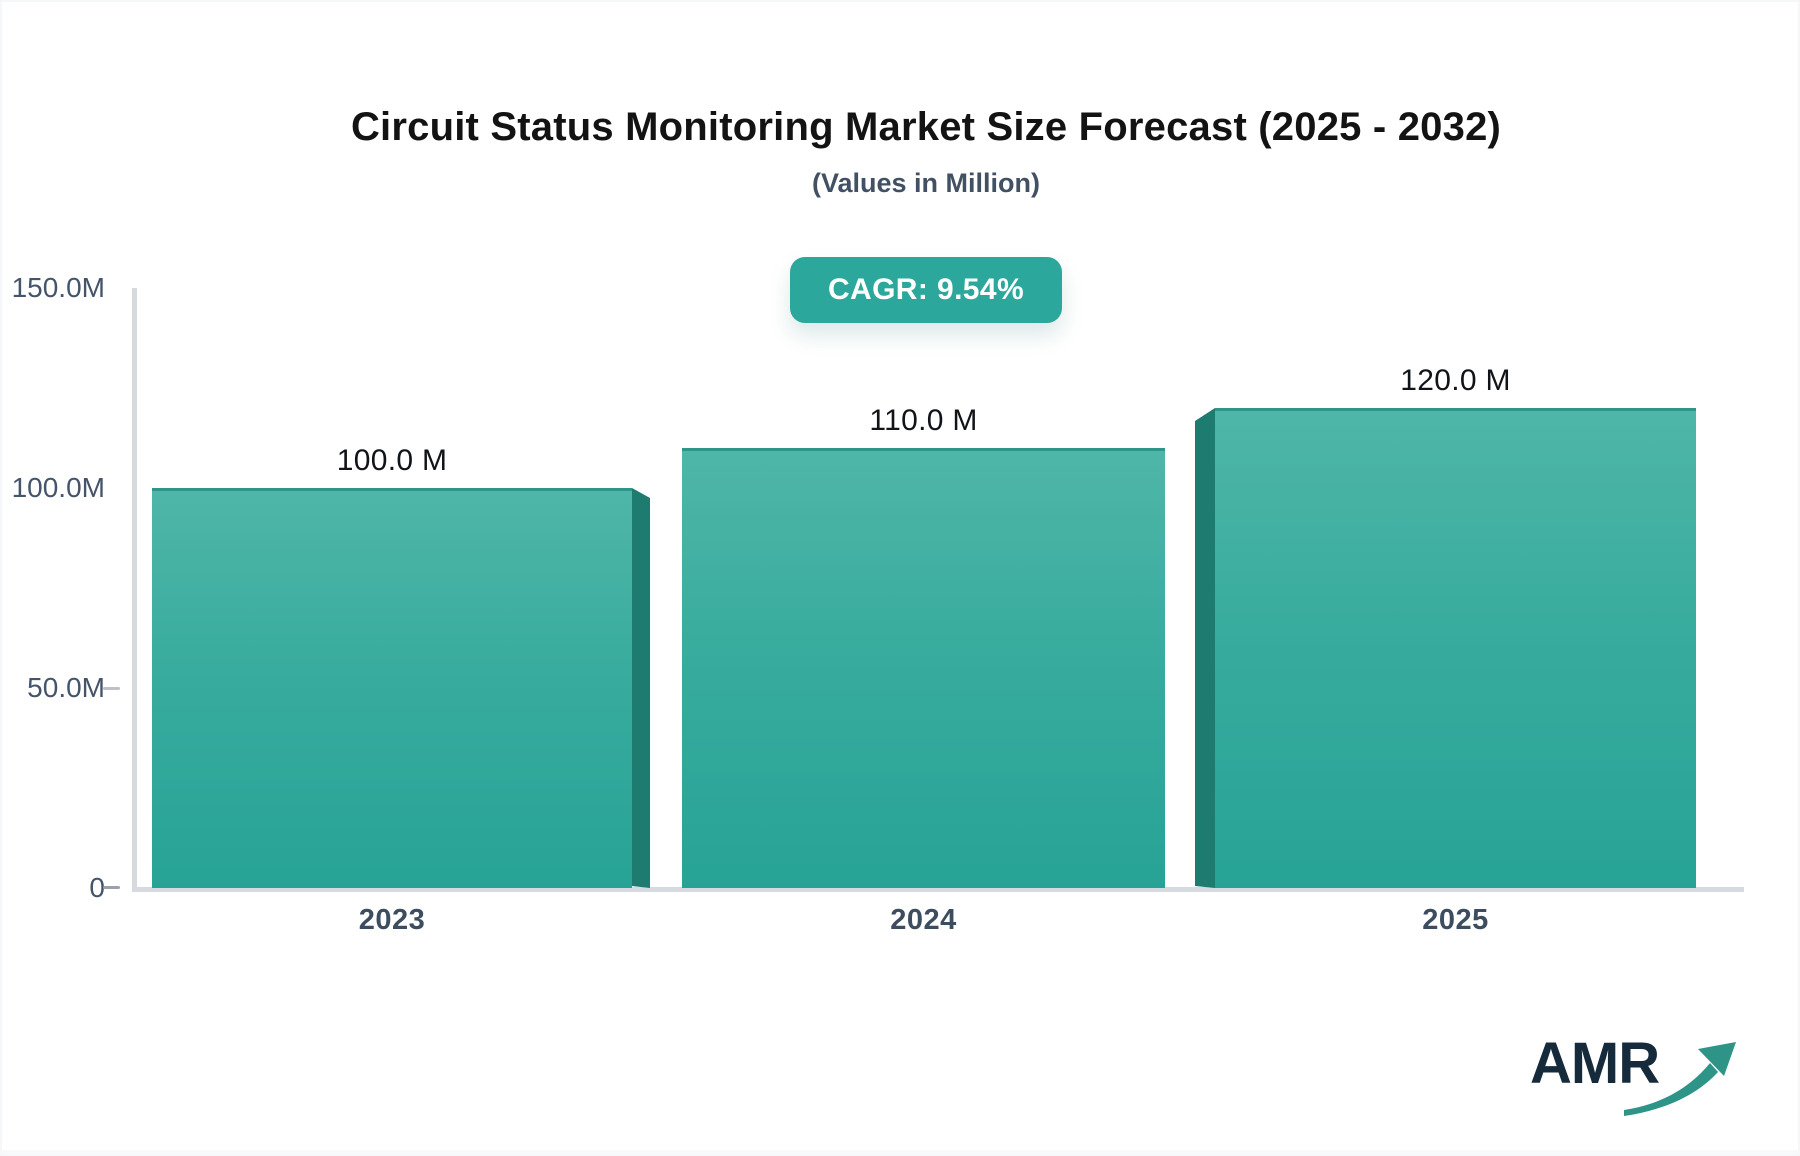 The width and height of the screenshot is (1800, 1156). I want to click on page-subtitle: (Values in Million), so click(926, 183).